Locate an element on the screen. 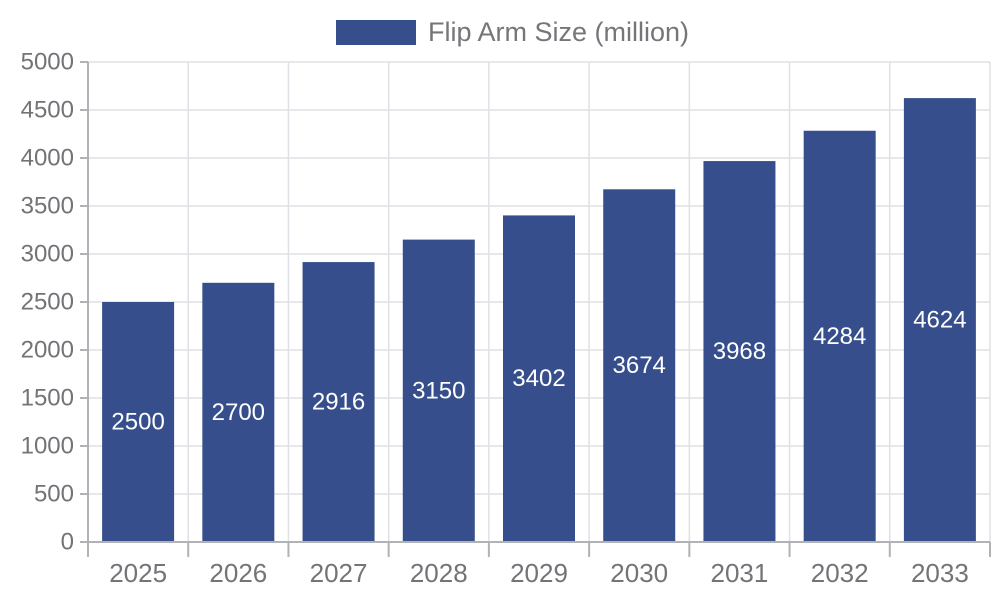 The image size is (1000, 600). bar-value-label: 3968 is located at coordinates (739, 351).